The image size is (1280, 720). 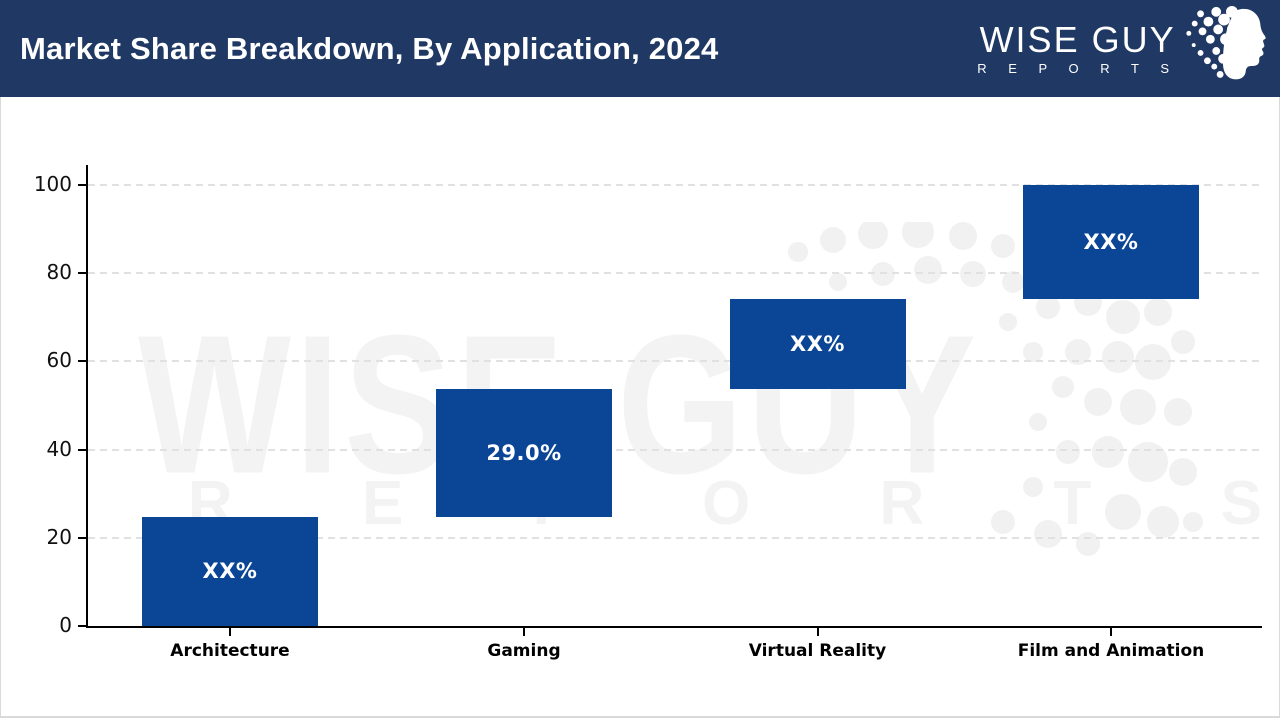 What do you see at coordinates (817, 632) in the screenshot?
I see `x-tick-mark-virtual-reality` at bounding box center [817, 632].